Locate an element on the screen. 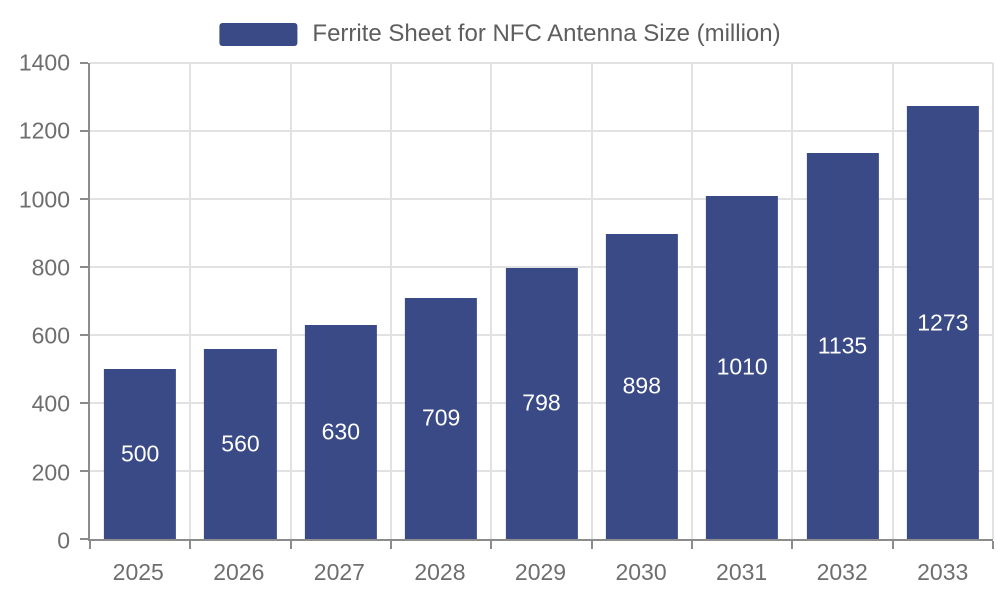 The height and width of the screenshot is (600, 1000). bar-value-label: 1010 is located at coordinates (742, 366).